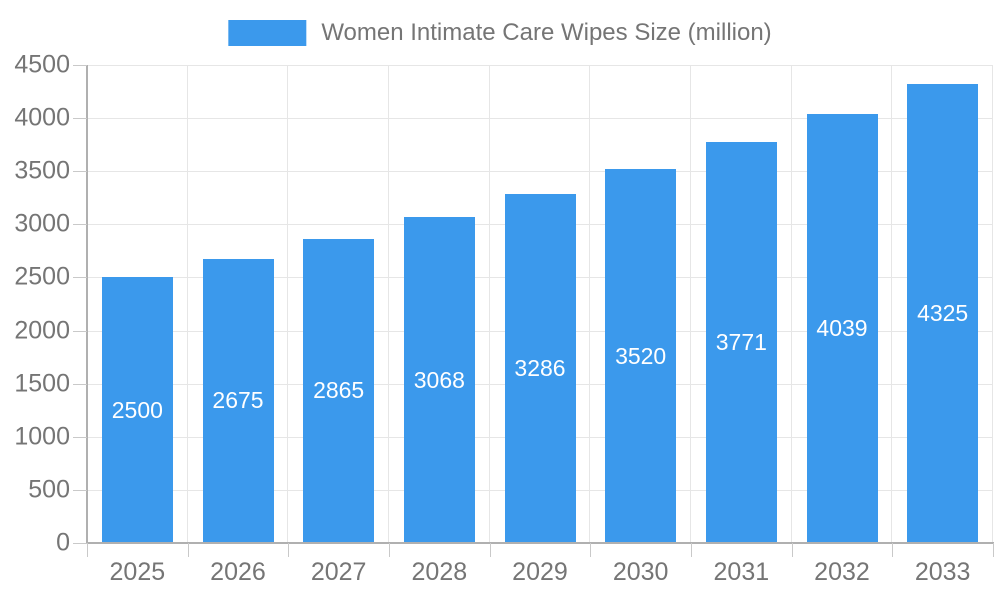  Describe the element at coordinates (49, 489) in the screenshot. I see `y-axis-label: 500` at that location.